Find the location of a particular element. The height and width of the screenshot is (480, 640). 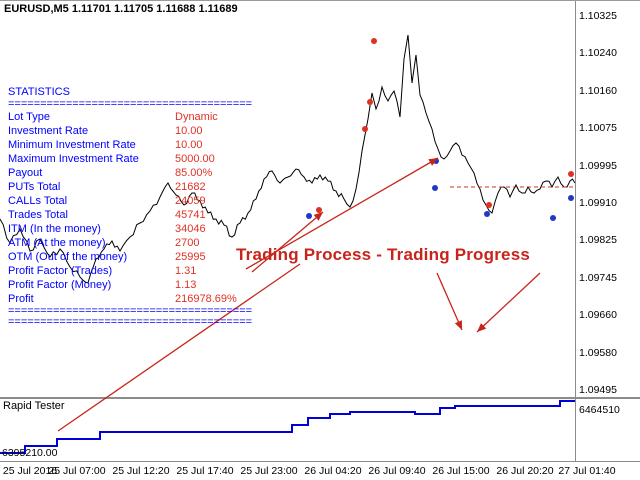

stat-row: Maximum Investment Rate 5000.00 is located at coordinates (130, 159).